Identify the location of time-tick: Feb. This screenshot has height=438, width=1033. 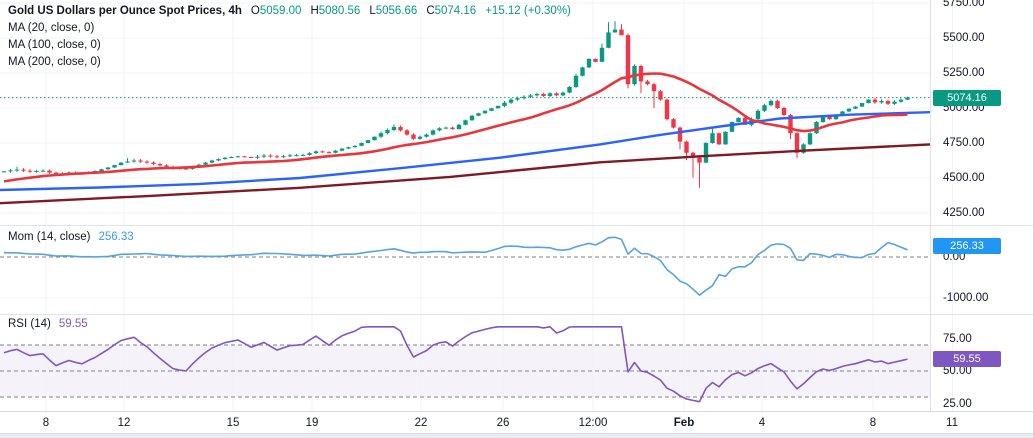
(684, 423).